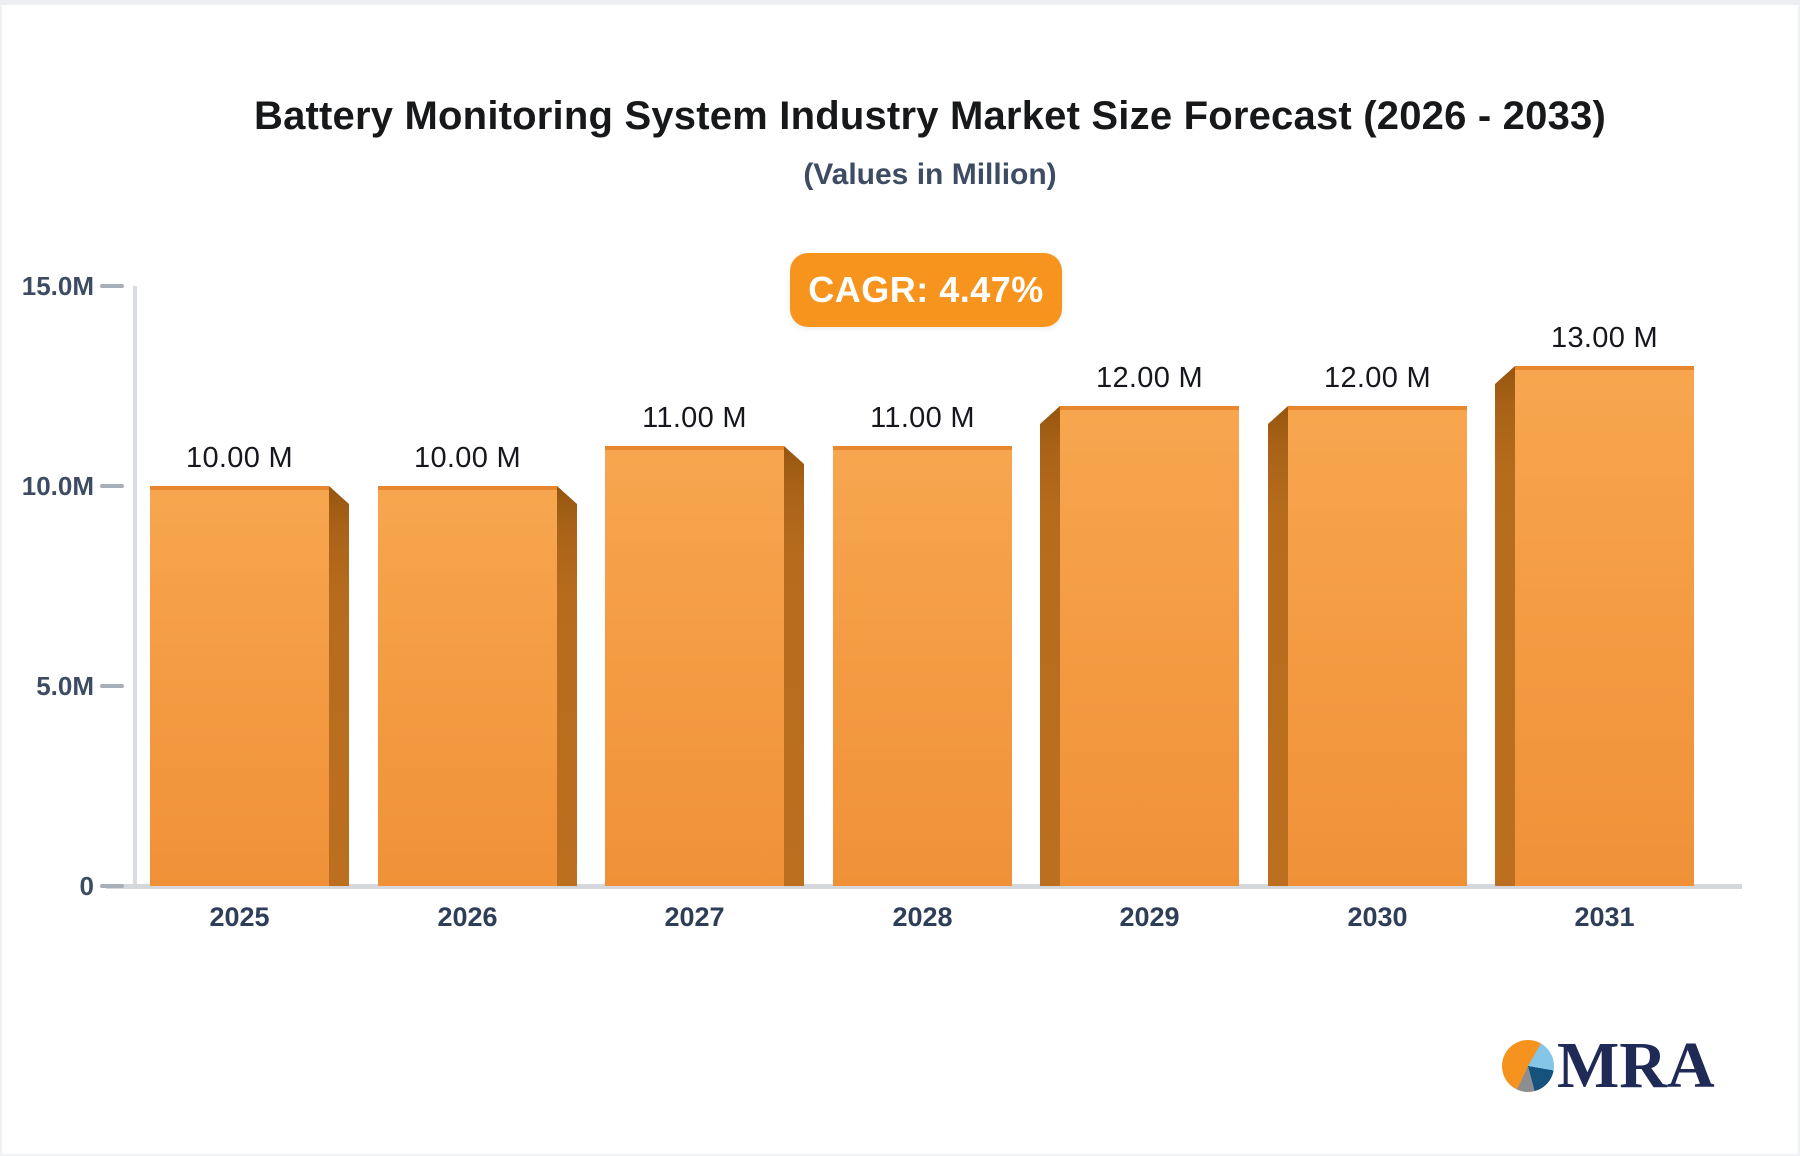 This screenshot has height=1156, width=1800. I want to click on bar-3d-side-2026, so click(567, 686).